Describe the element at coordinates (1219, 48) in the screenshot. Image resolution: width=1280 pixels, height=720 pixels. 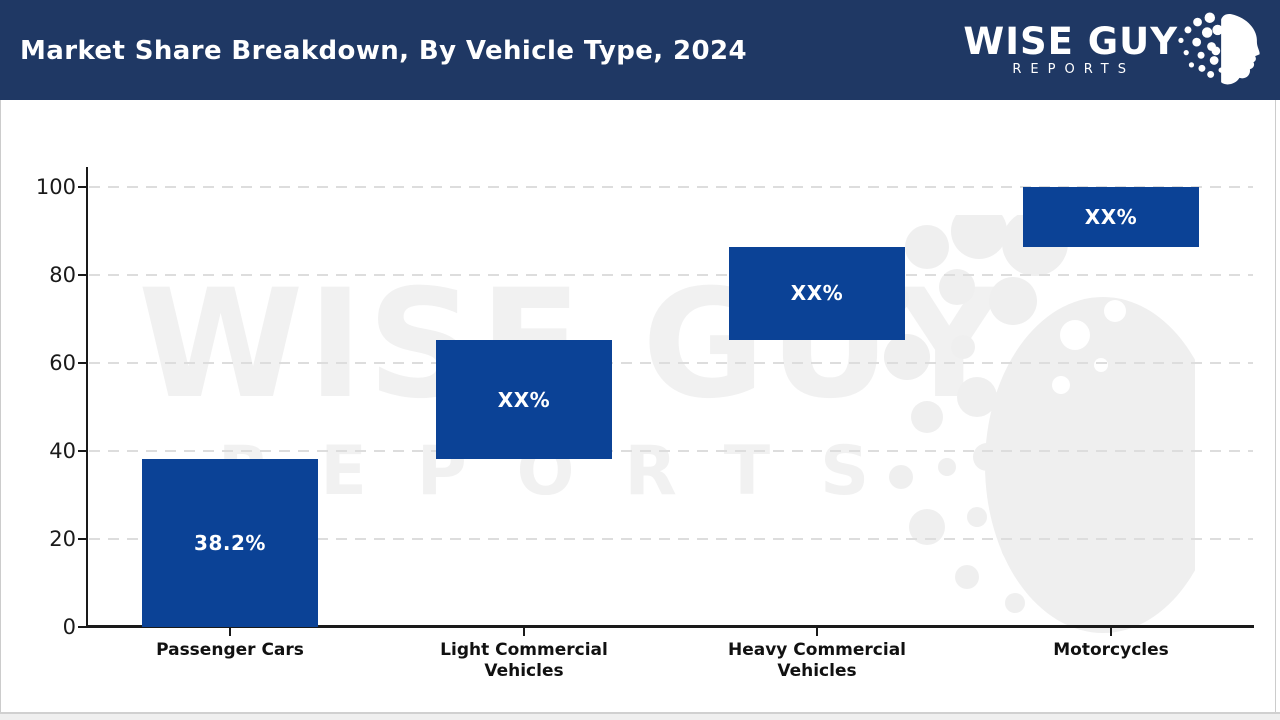
I see `logo-head-icon` at that location.